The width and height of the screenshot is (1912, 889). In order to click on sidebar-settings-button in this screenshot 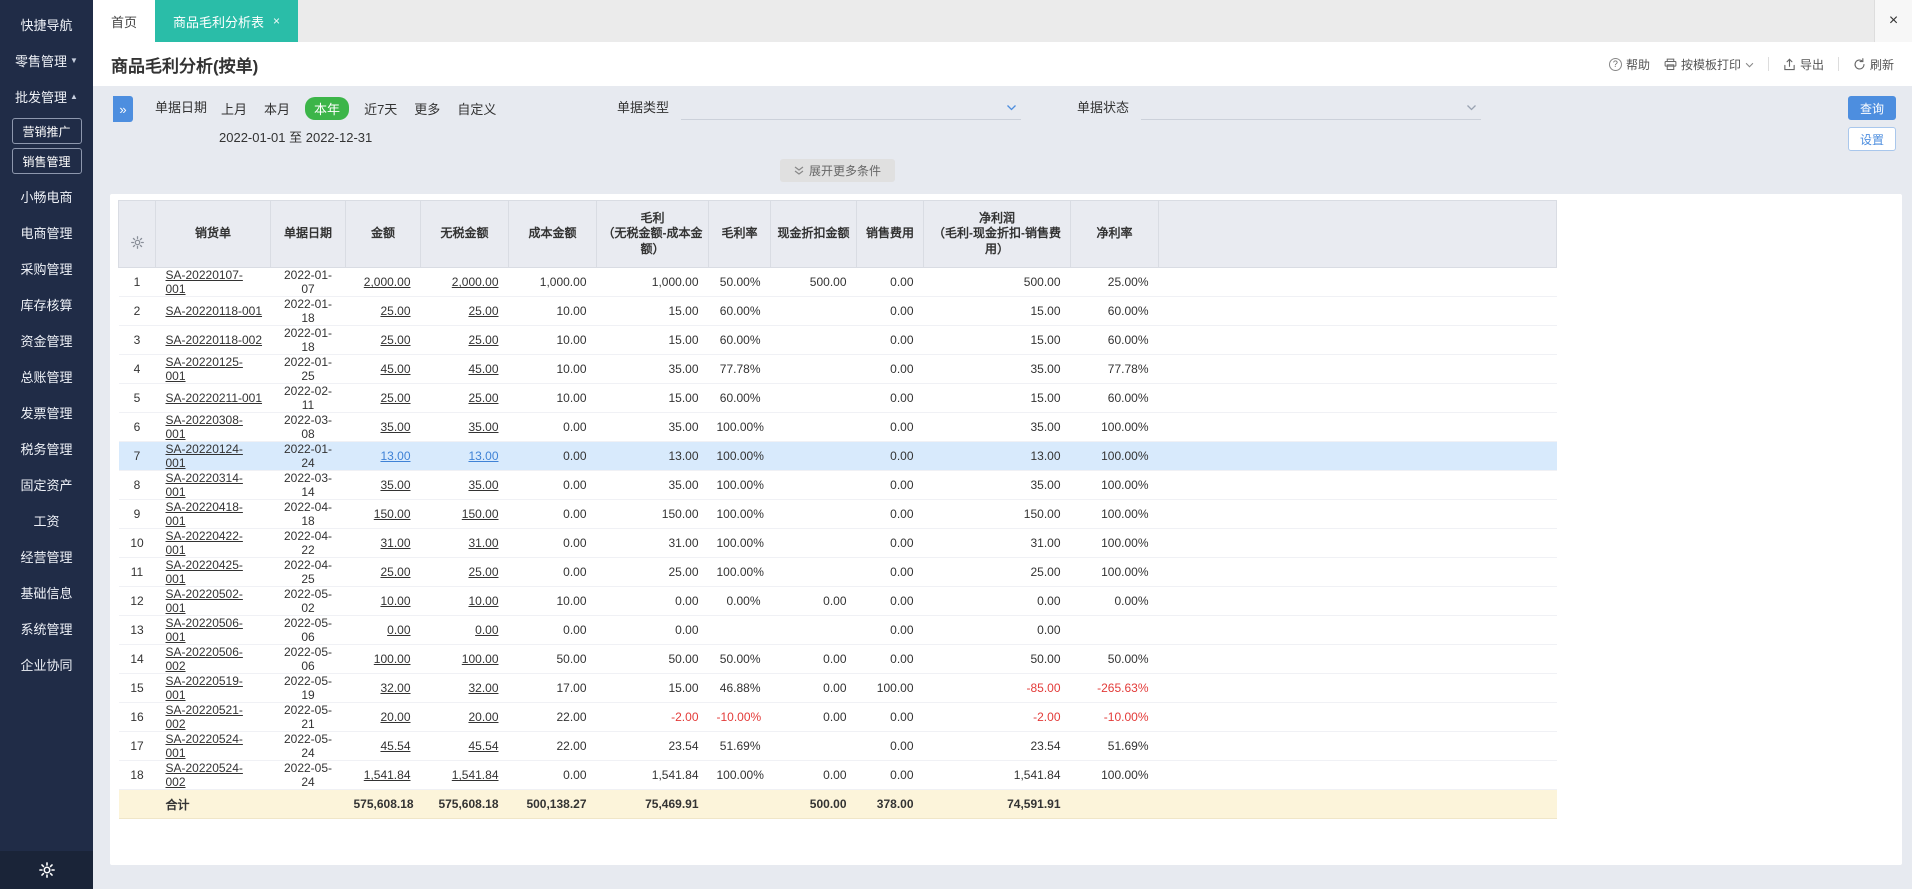, I will do `click(46, 870)`.